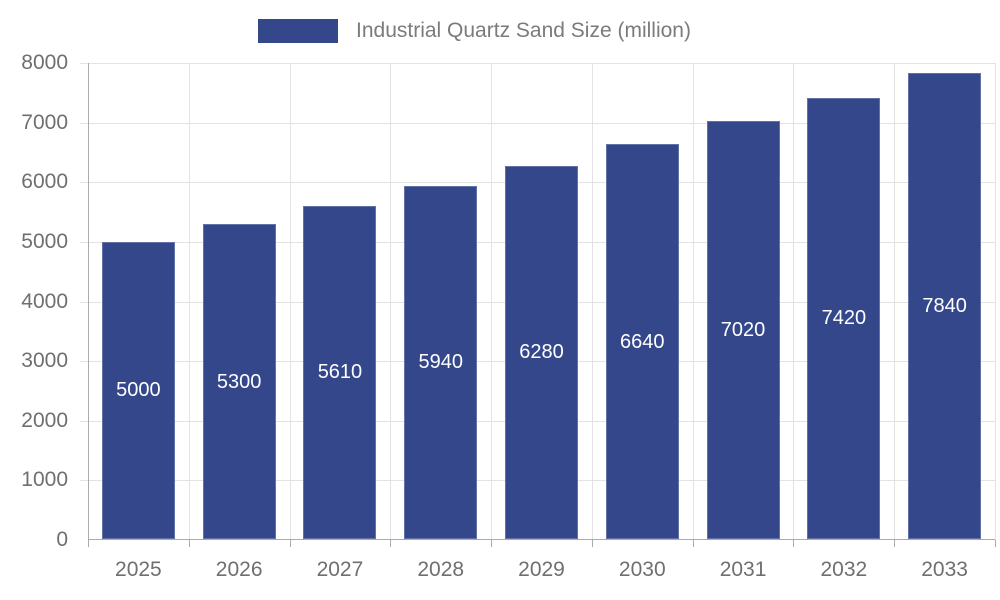 Image resolution: width=1000 pixels, height=600 pixels. Describe the element at coordinates (44, 122) in the screenshot. I see `y-tick-label: 7000` at that location.